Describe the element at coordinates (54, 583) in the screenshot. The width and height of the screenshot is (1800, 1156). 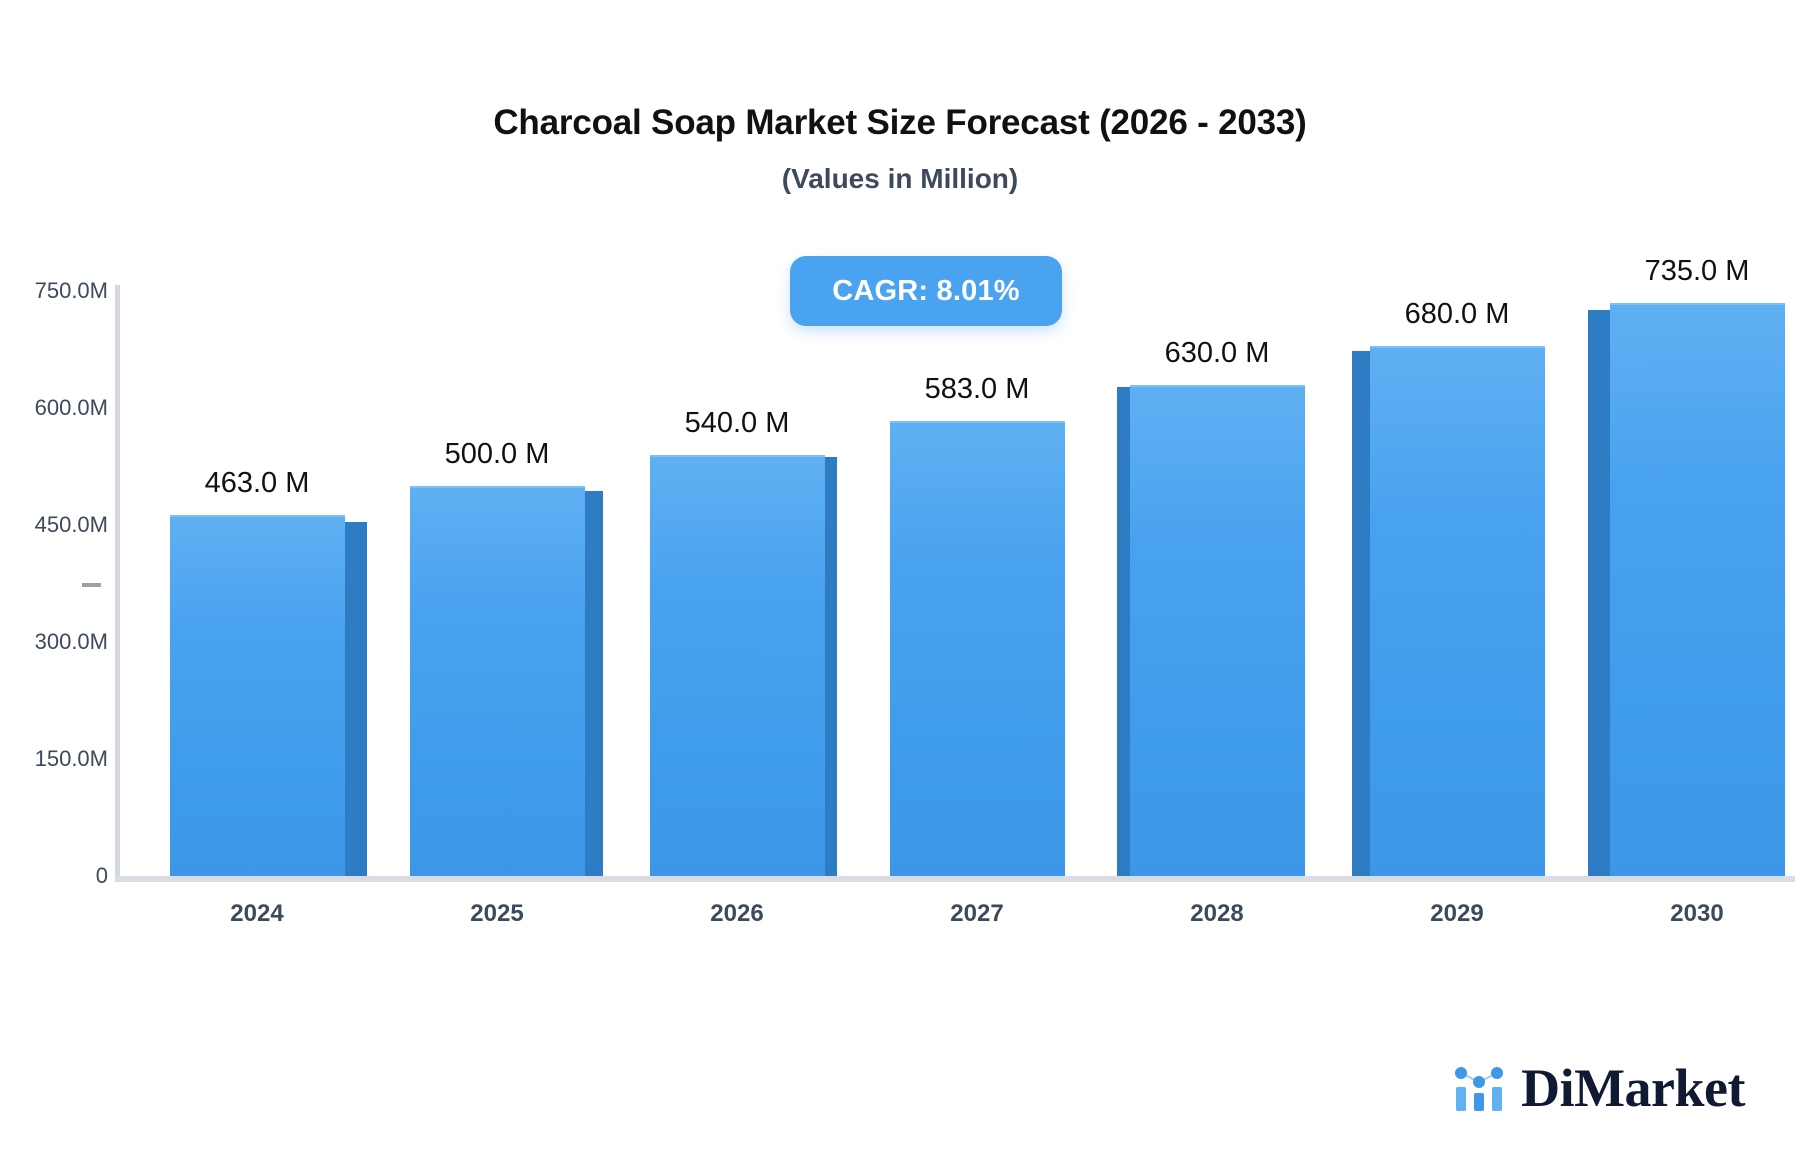
I see `y-axis-tick-labels: 0 150.0M 300.0M 450.0M 600.0M 750.0M` at that location.